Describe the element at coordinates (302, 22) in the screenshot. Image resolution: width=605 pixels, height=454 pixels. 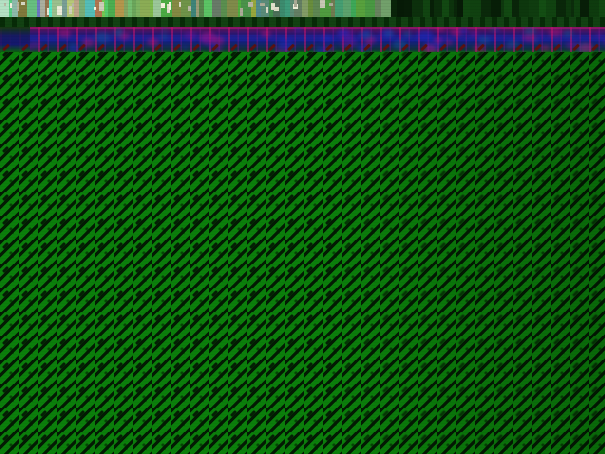
I see `dark-green-strip` at that location.